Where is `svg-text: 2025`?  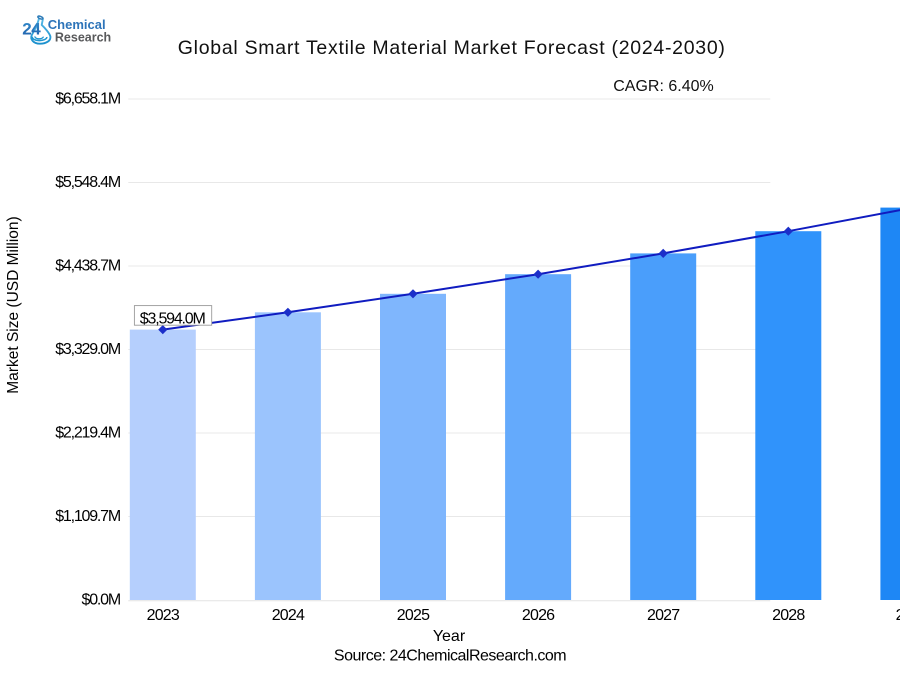 svg-text: 2025 is located at coordinates (413, 615).